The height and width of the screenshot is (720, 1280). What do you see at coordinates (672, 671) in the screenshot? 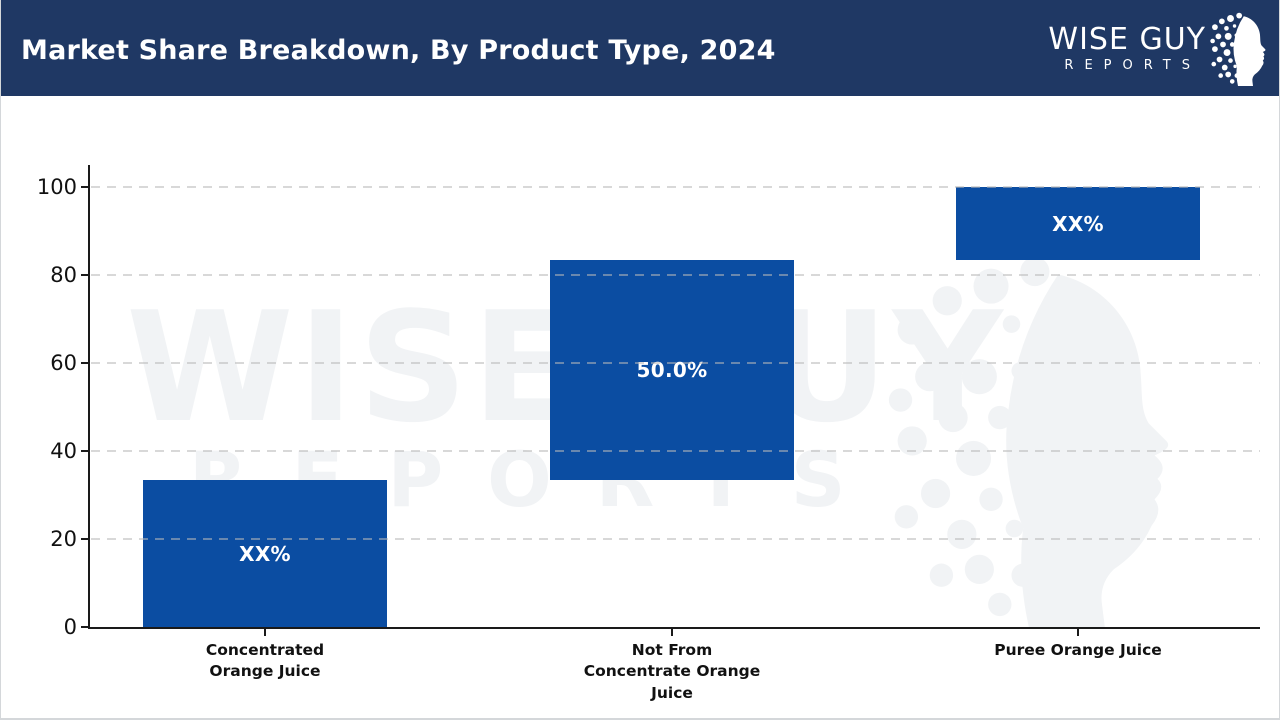
I see `x-category-label: Not From Concentrate Orange Juice` at bounding box center [672, 671].